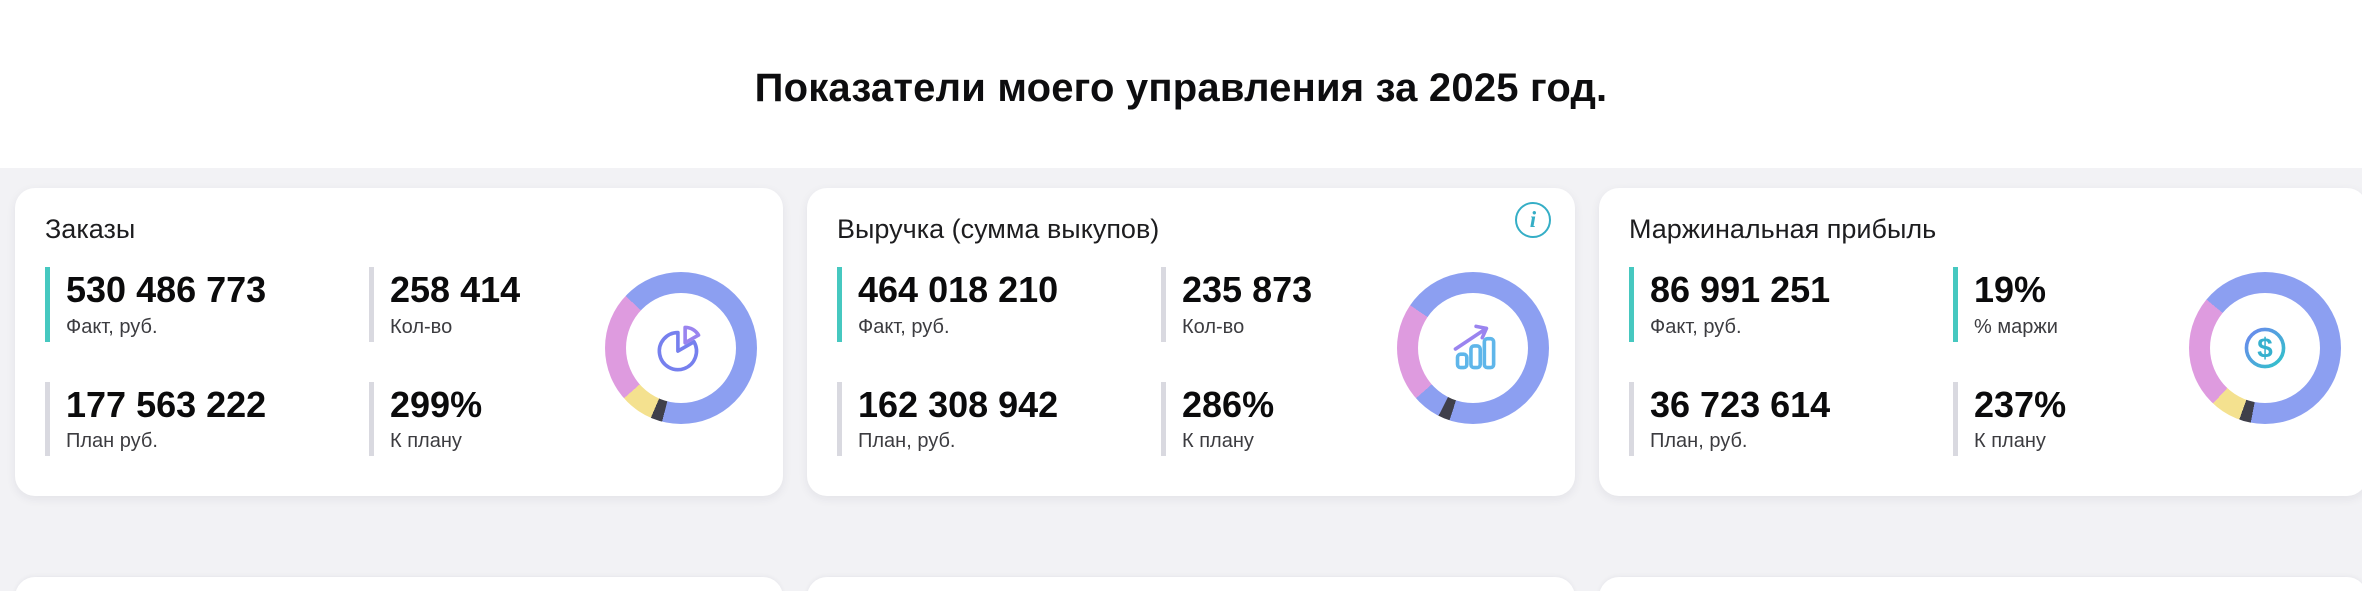 This screenshot has height=591, width=2362. I want to click on metric-count: 235 873 Кол-во, so click(1281, 304).